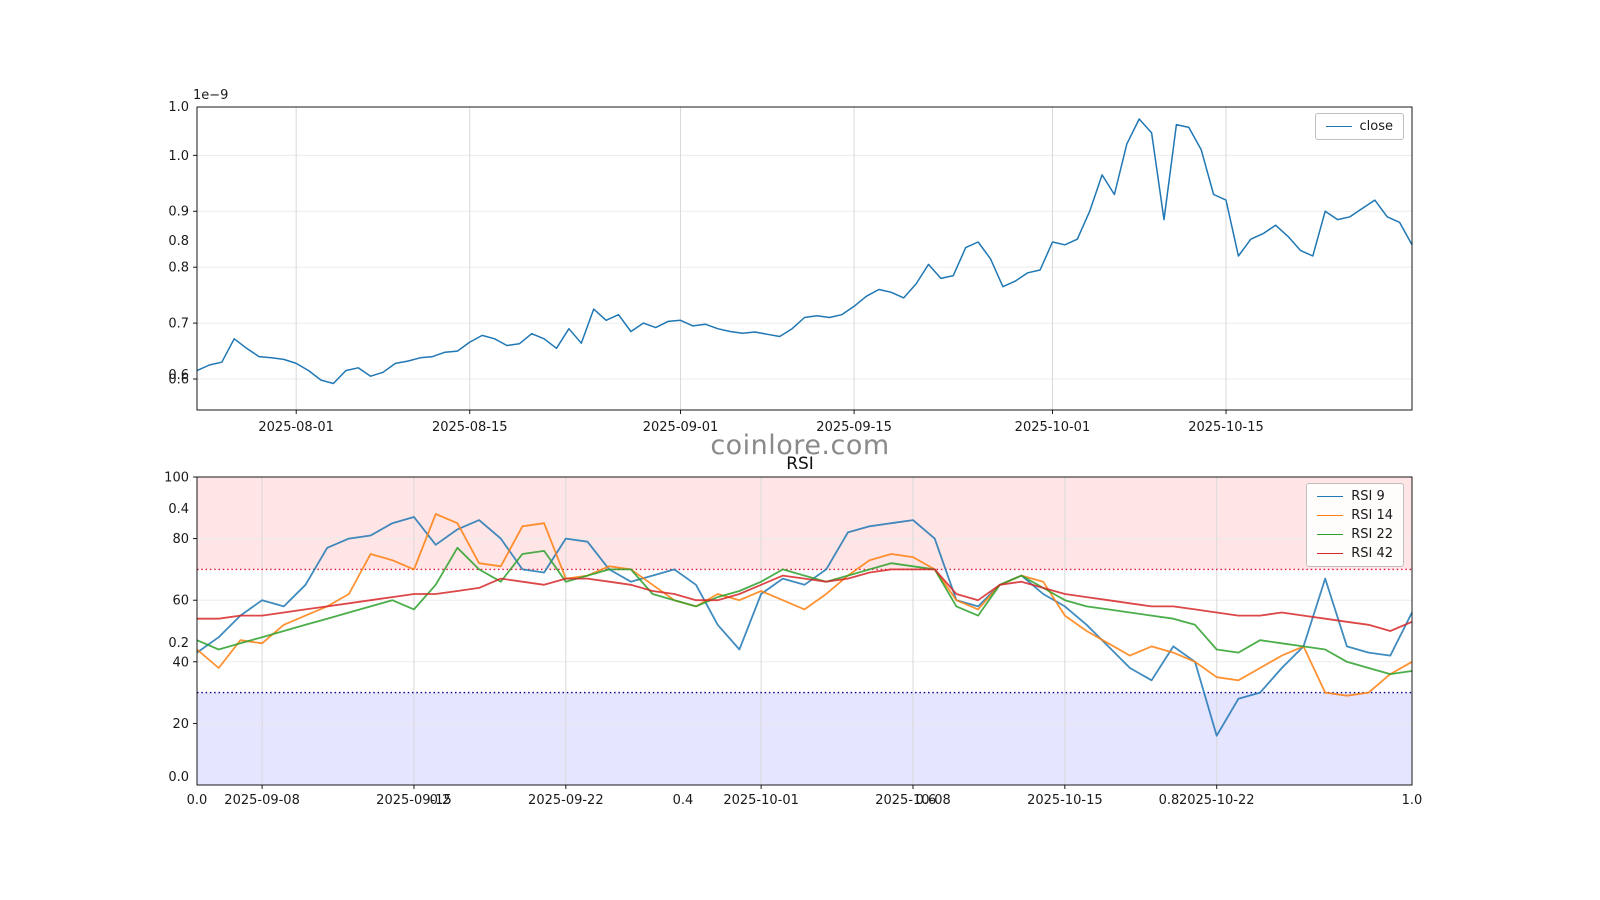 The image size is (1600, 900). I want to click on y-axis-scale-label: 1e−9, so click(211, 95).